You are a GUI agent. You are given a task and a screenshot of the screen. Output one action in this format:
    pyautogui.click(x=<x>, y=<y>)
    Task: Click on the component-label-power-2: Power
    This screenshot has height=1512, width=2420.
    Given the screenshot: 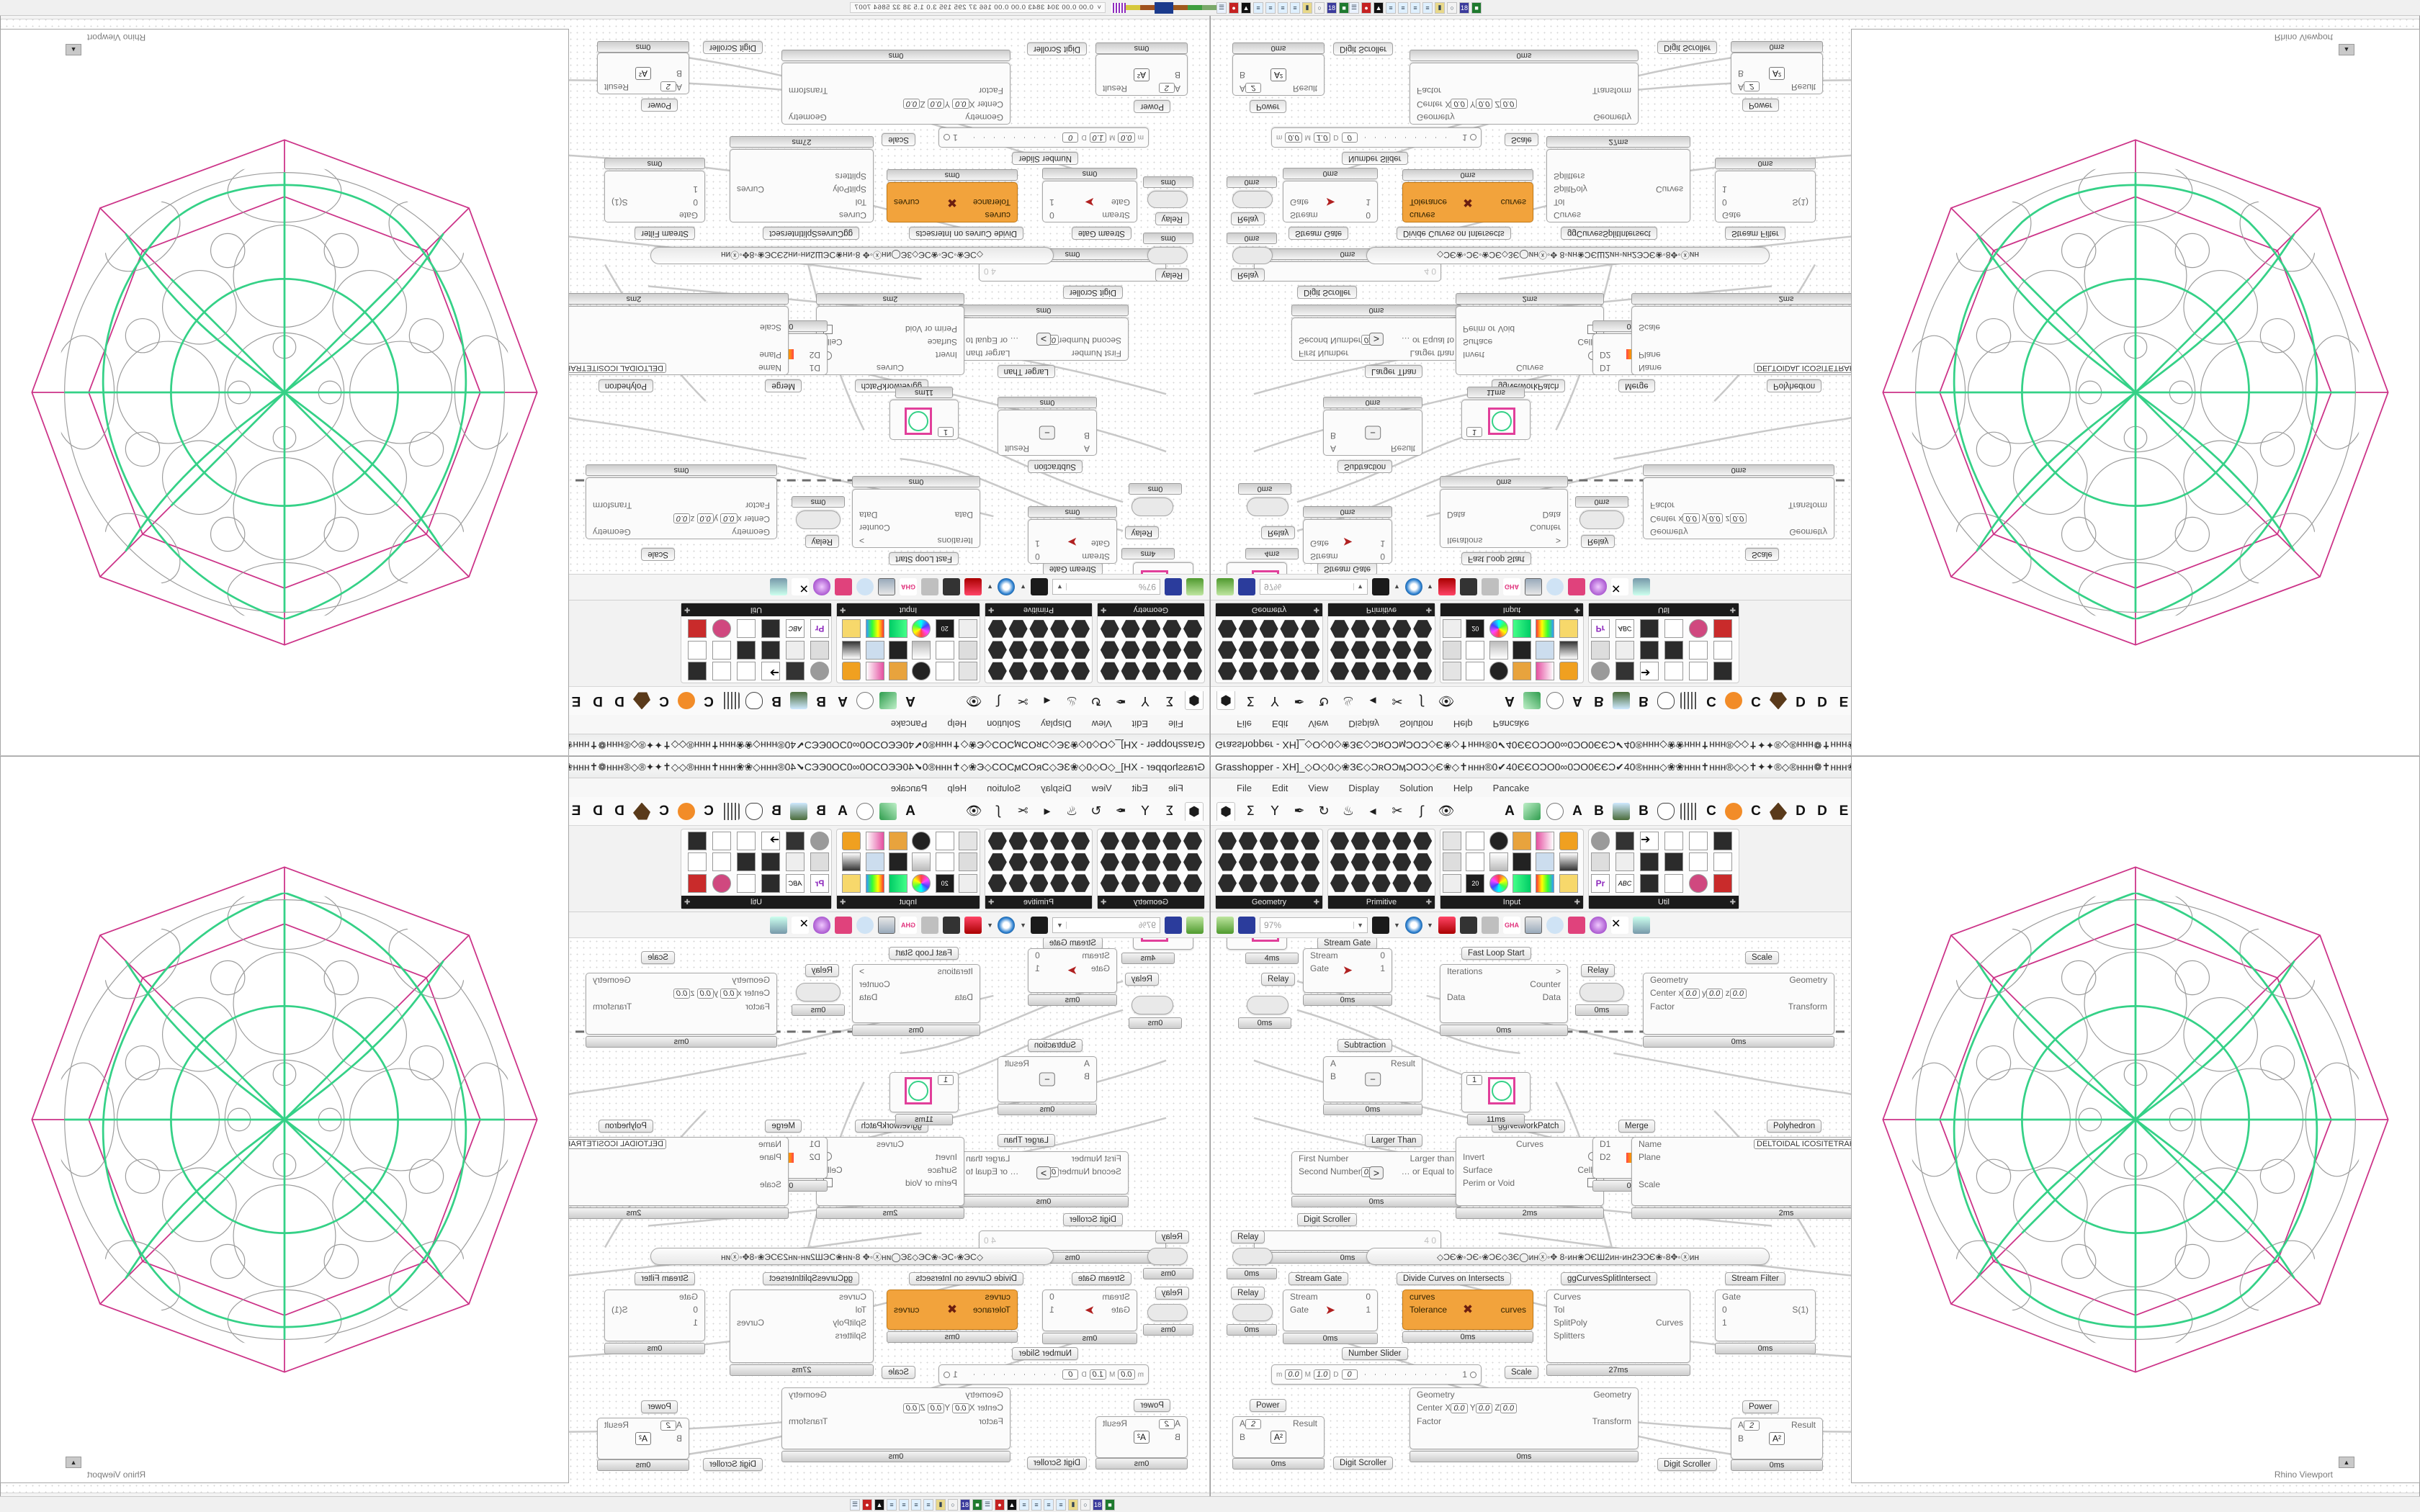 What is the action you would take?
    pyautogui.click(x=659, y=105)
    